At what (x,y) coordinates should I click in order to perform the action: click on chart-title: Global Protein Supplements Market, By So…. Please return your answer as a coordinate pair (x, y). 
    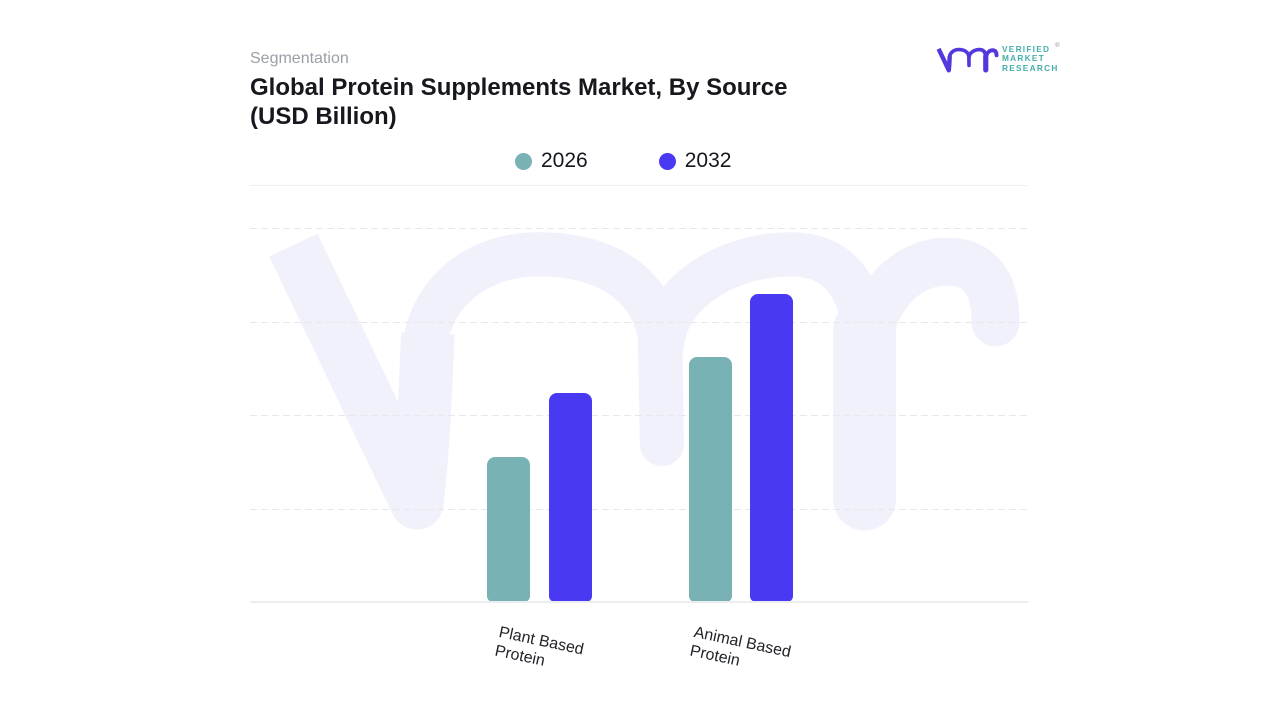
    Looking at the image, I should click on (519, 102).